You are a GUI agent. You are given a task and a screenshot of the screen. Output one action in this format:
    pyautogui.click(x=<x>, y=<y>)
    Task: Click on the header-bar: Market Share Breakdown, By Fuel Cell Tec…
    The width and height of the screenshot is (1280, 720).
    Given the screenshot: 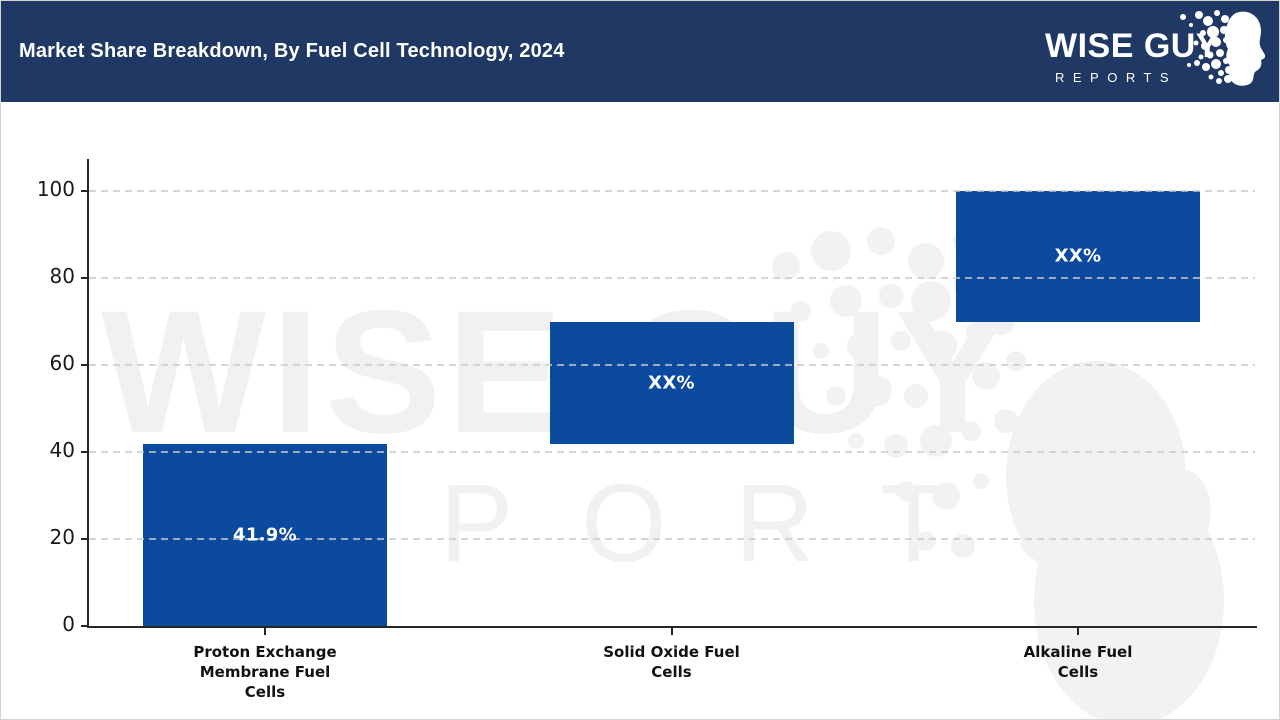 What is the action you would take?
    pyautogui.click(x=640, y=51)
    